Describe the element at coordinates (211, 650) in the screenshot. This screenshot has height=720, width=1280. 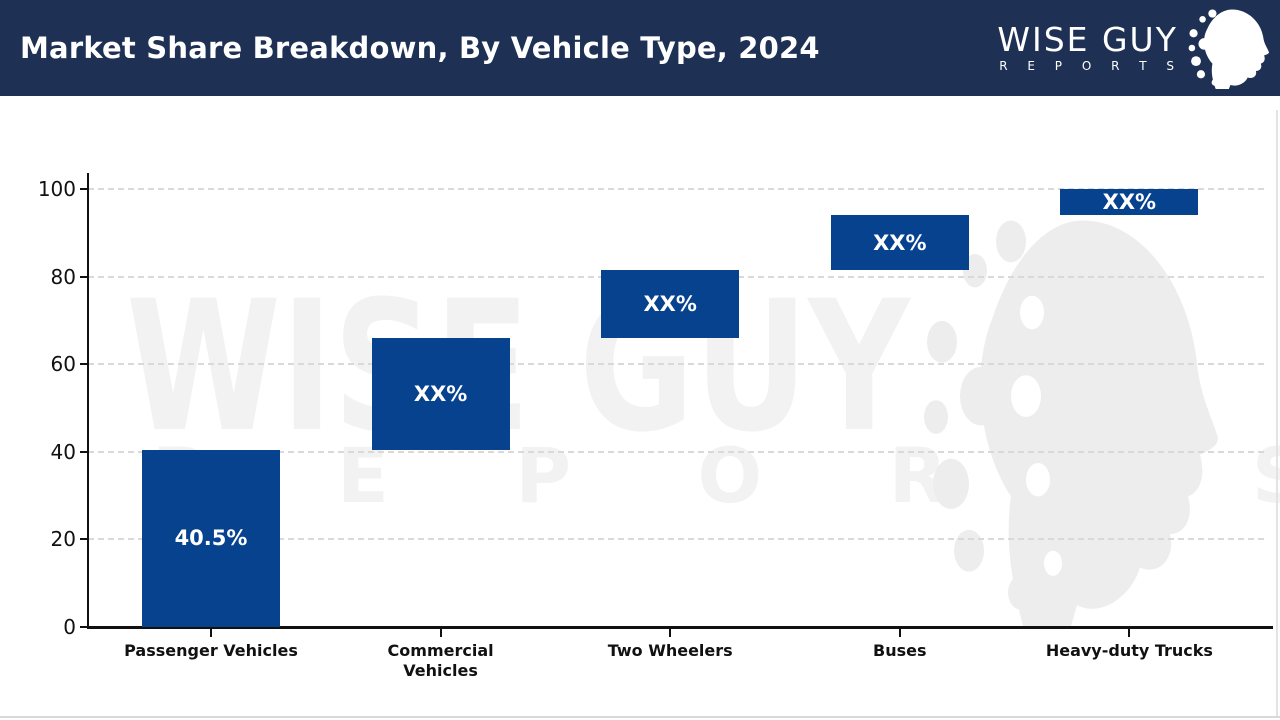
I see `x-category-label: Passenger Vehicles` at that location.